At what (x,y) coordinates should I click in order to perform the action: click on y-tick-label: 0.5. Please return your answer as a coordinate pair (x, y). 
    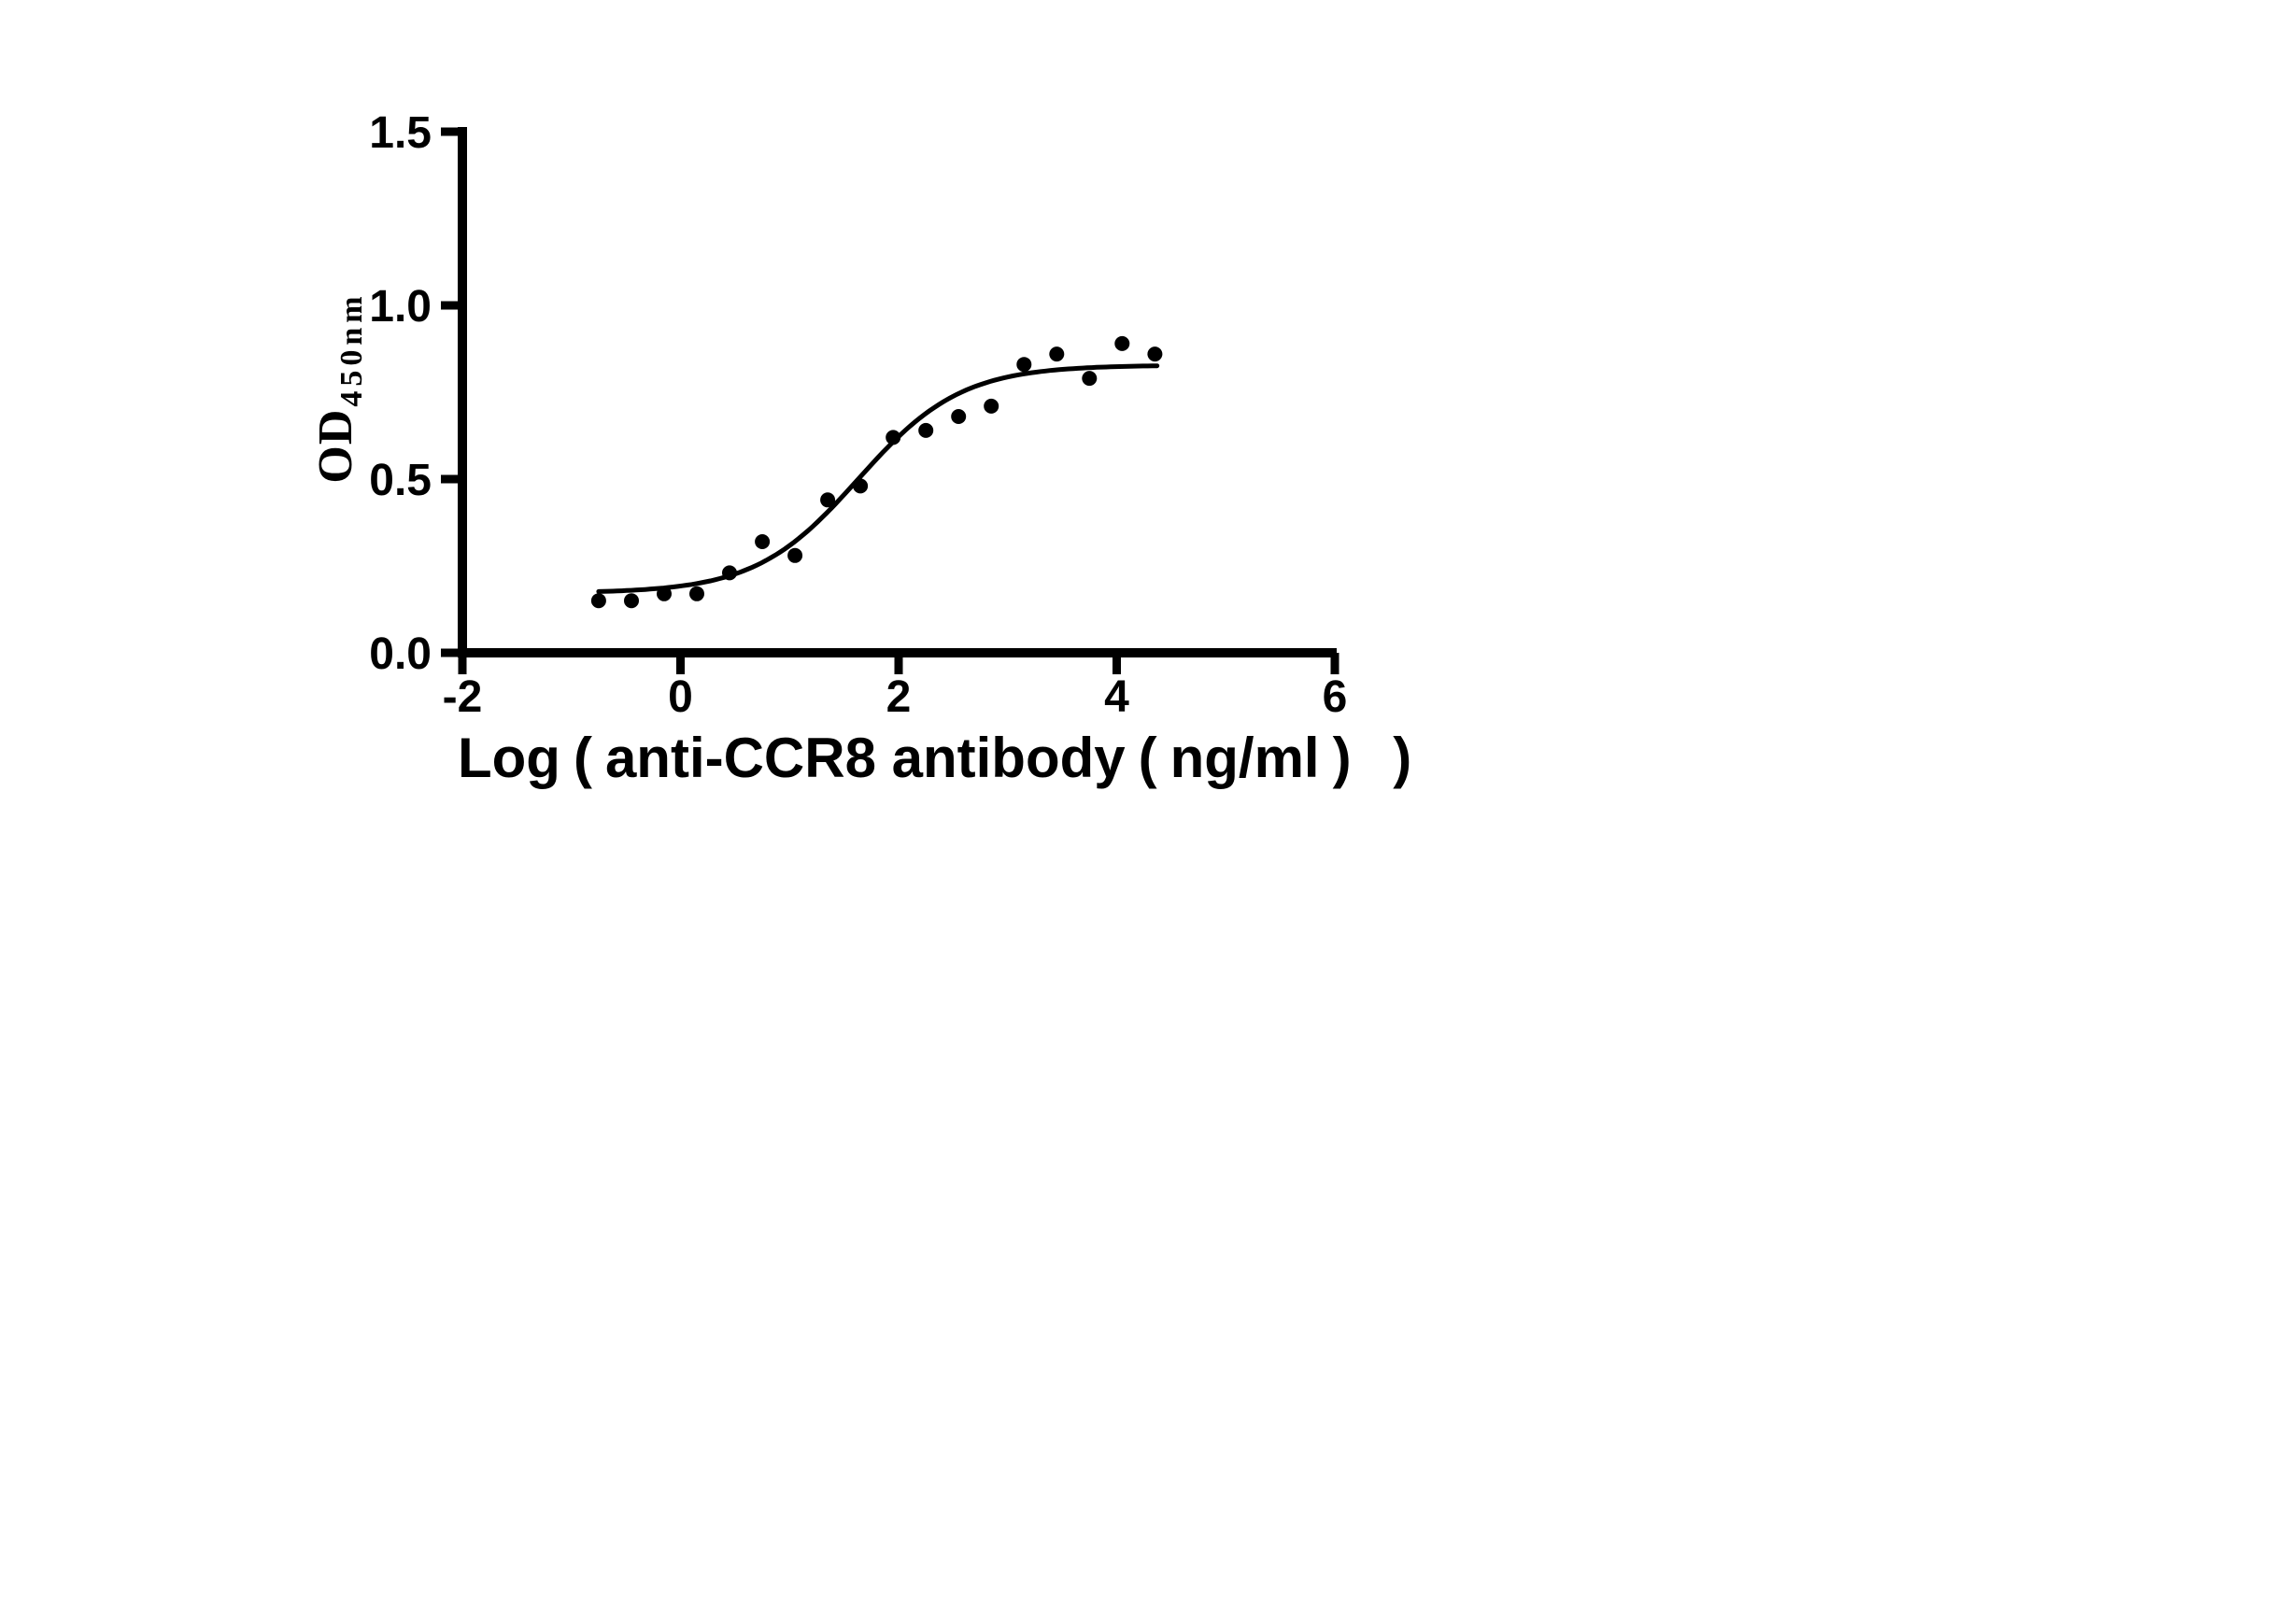
    Looking at the image, I should click on (401, 480).